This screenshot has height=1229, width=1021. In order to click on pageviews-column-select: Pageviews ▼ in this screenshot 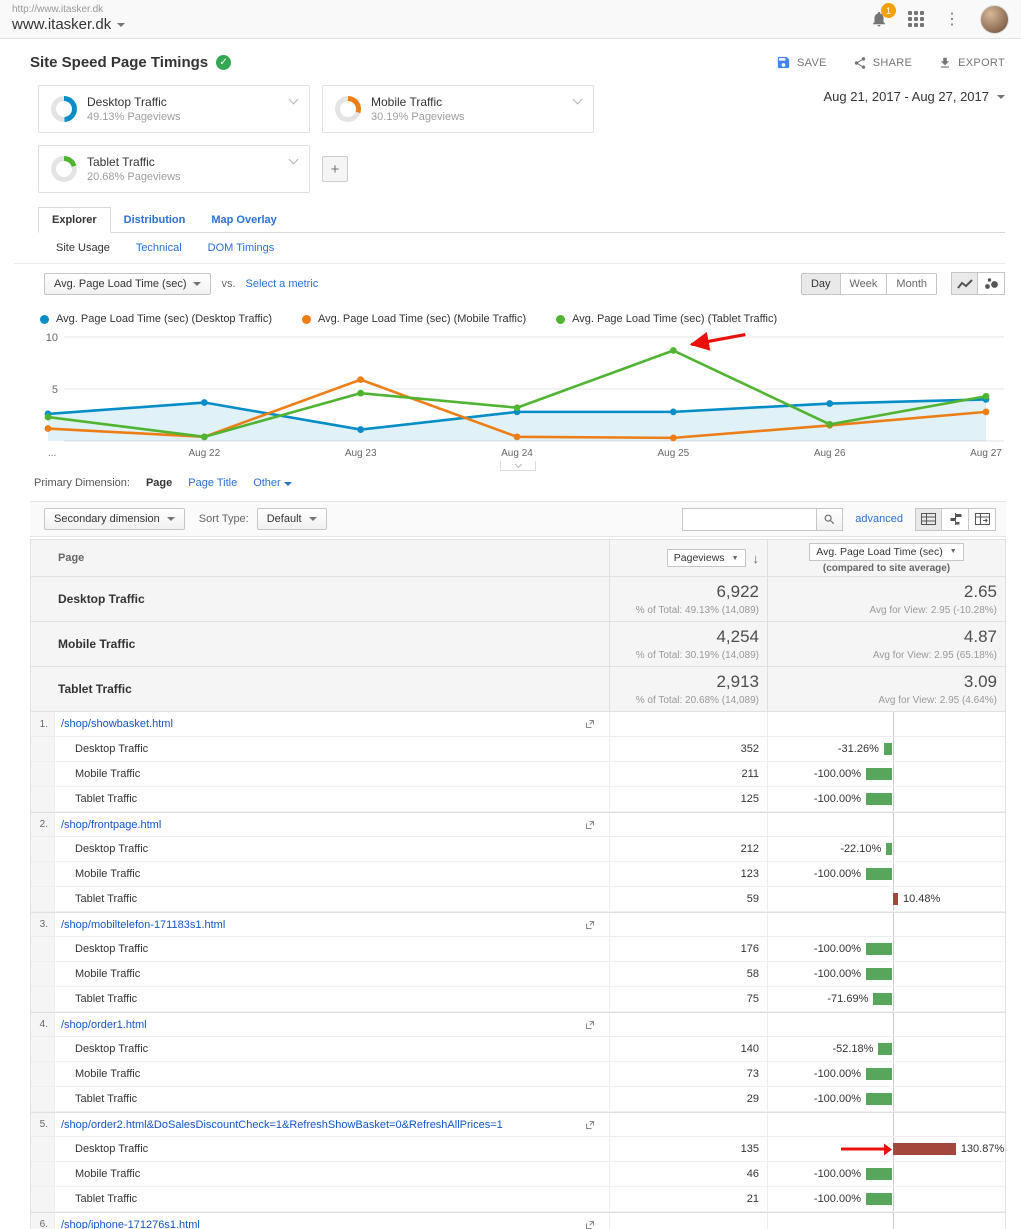, I will do `click(706, 558)`.